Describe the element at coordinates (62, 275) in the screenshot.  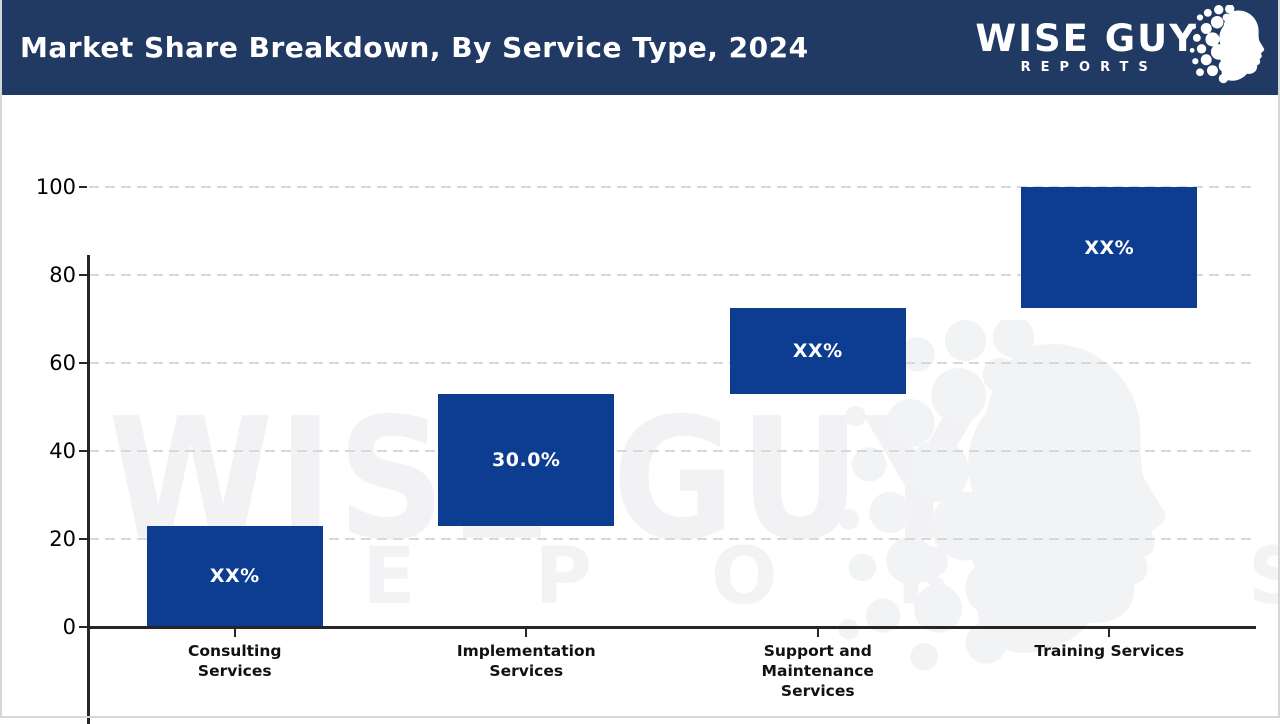
I see `y-tick-label: 80` at that location.